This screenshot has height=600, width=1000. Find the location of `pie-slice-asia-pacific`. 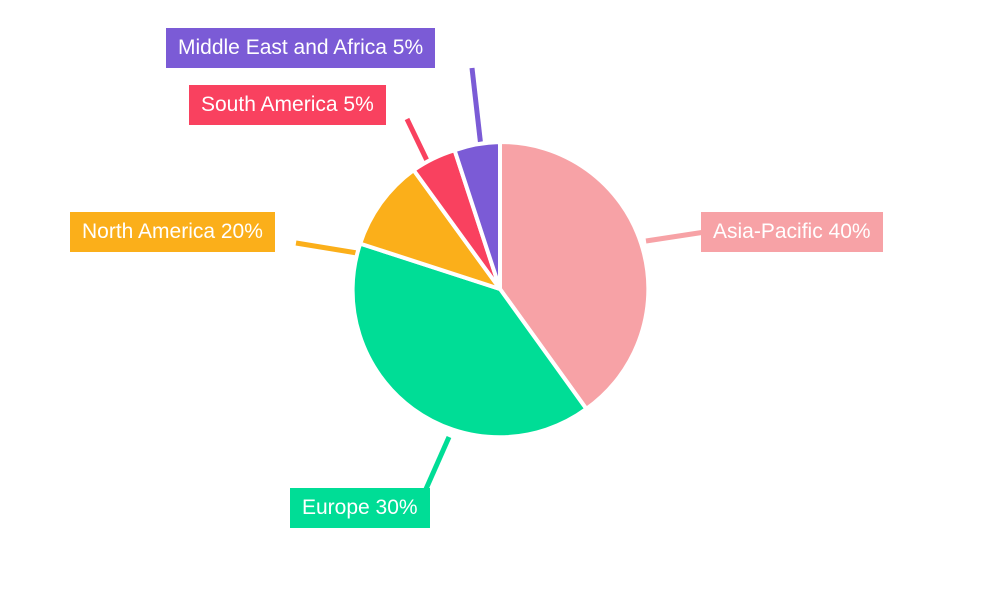

pie-slice-asia-pacific is located at coordinates (574, 275).